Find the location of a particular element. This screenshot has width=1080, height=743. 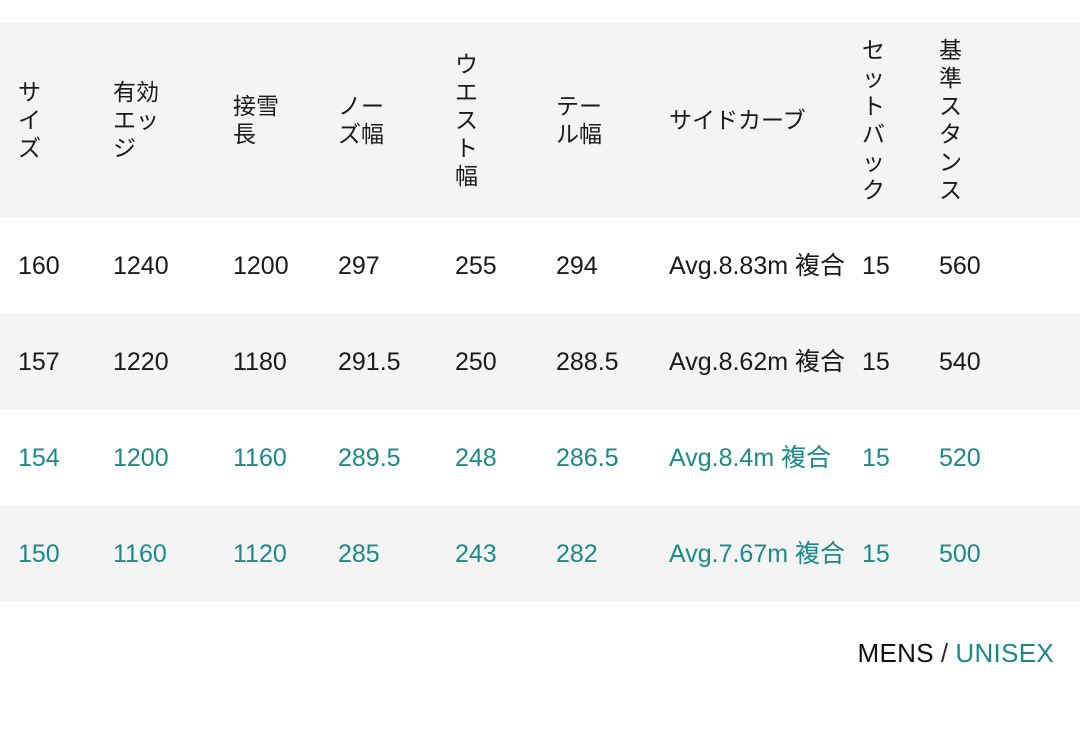

cell-effective-edge: 1240 is located at coordinates (141, 265).